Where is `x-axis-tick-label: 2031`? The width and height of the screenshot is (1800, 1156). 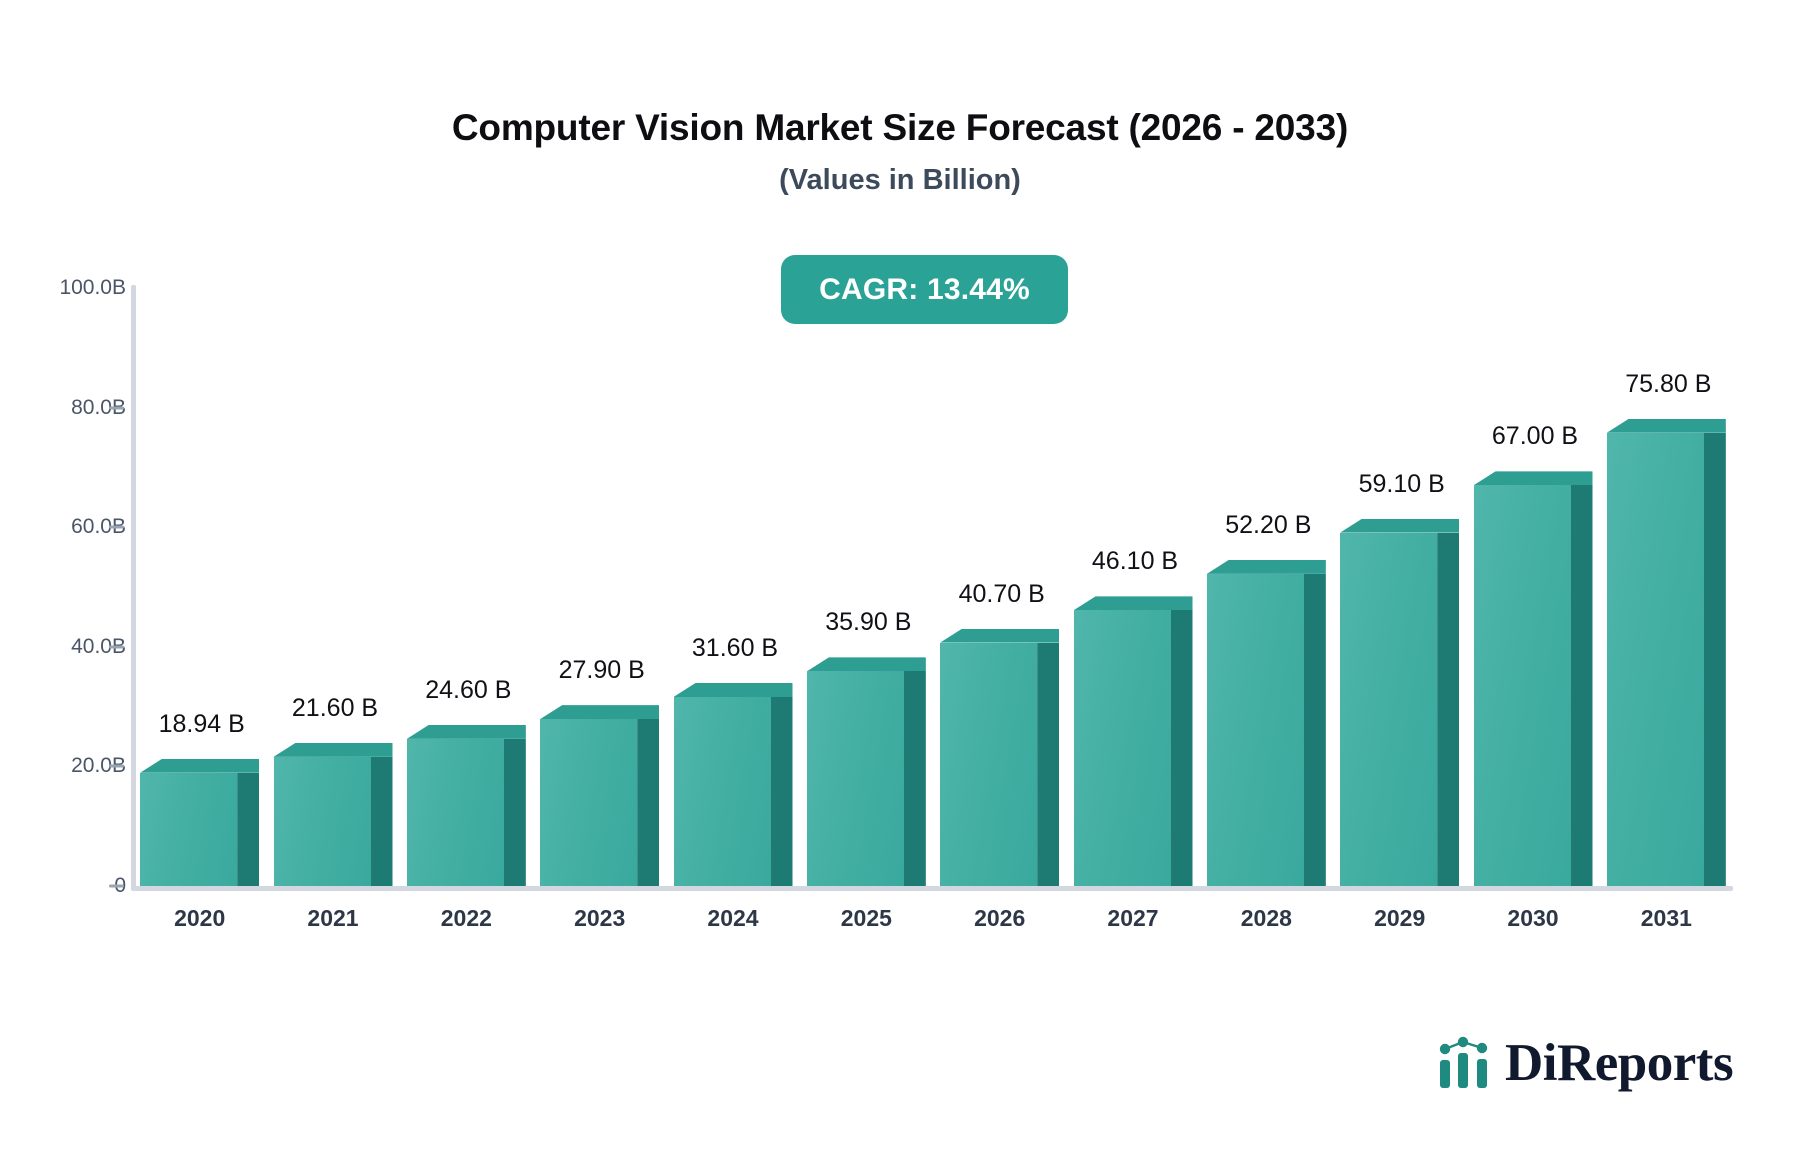
x-axis-tick-label: 2031 is located at coordinates (1666, 918).